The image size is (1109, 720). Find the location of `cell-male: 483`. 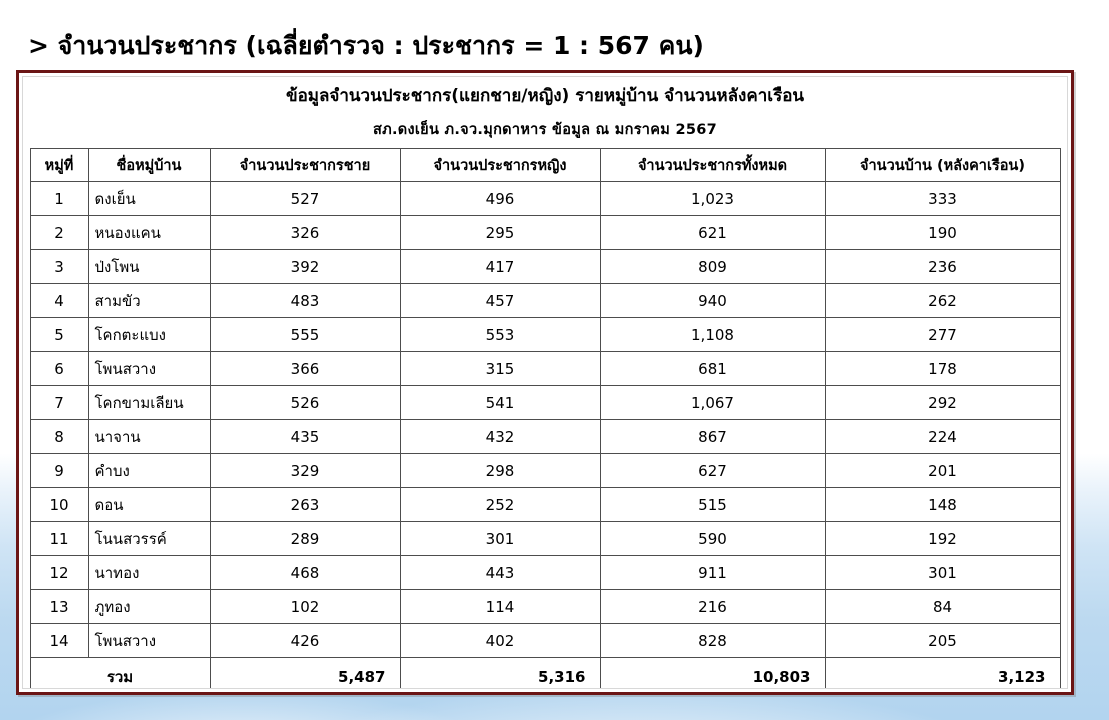

cell-male: 483 is located at coordinates (305, 301).